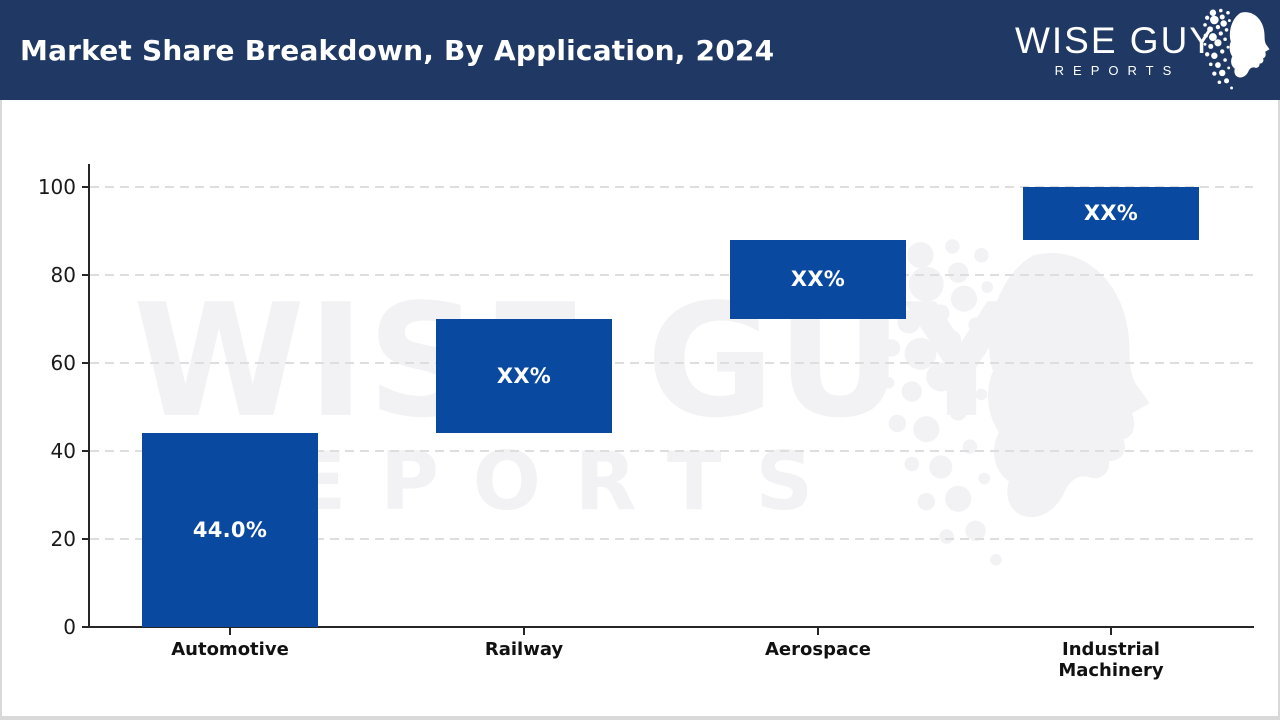 This screenshot has height=720, width=1280. Describe the element at coordinates (69, 627) in the screenshot. I see `y-tick-label: 0` at that location.